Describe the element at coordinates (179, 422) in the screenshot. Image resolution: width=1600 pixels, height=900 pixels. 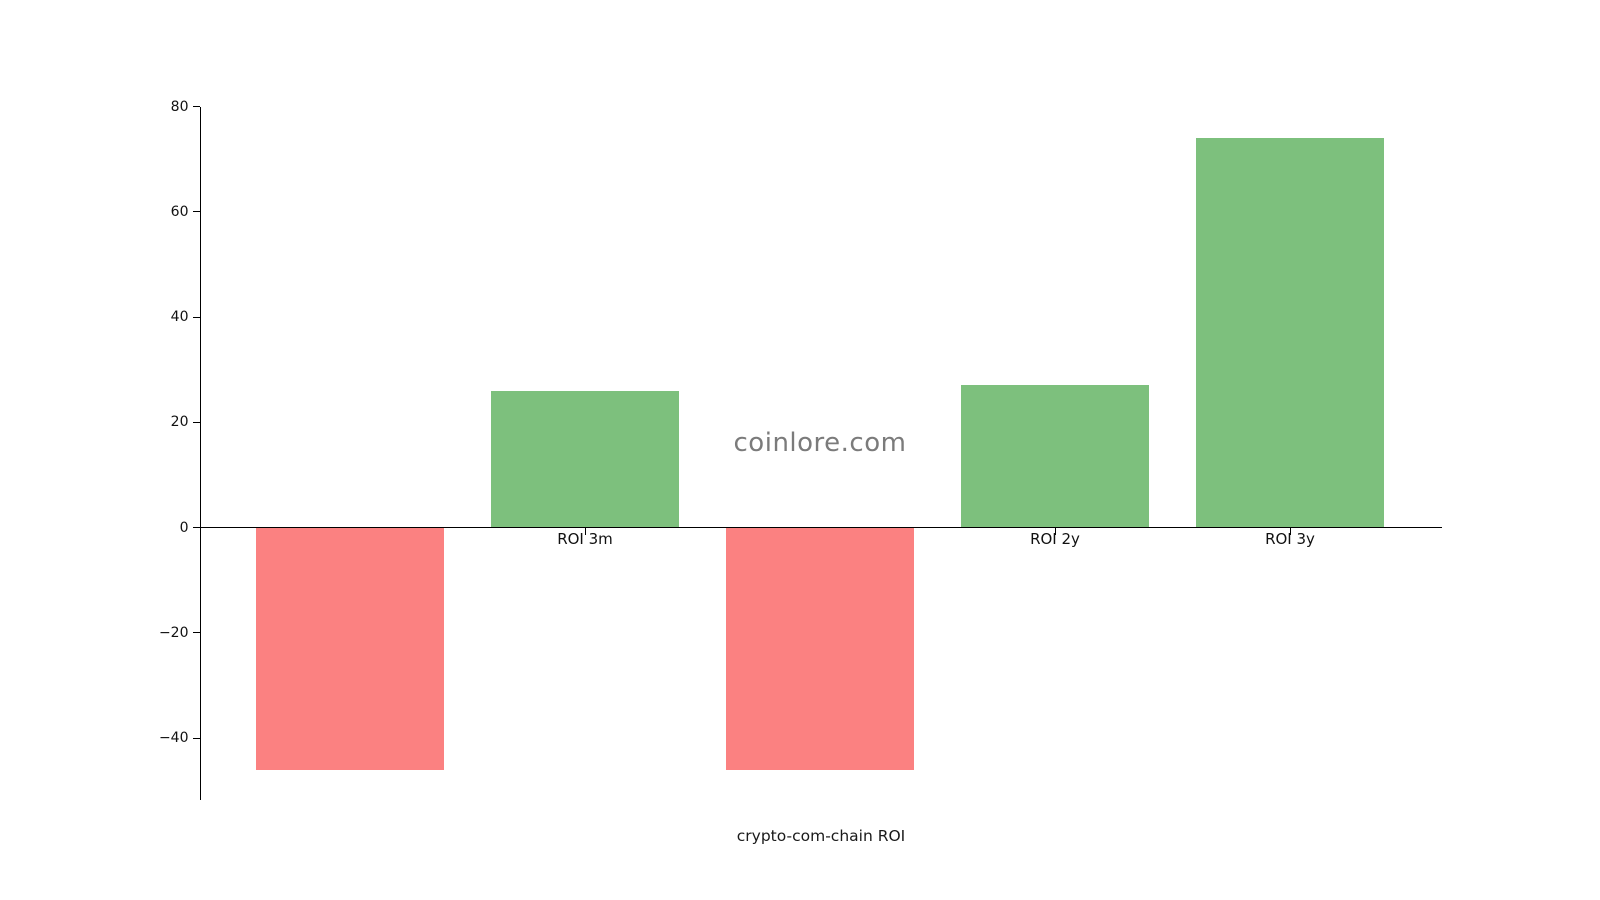
I see `y-tick-label: 20` at that location.